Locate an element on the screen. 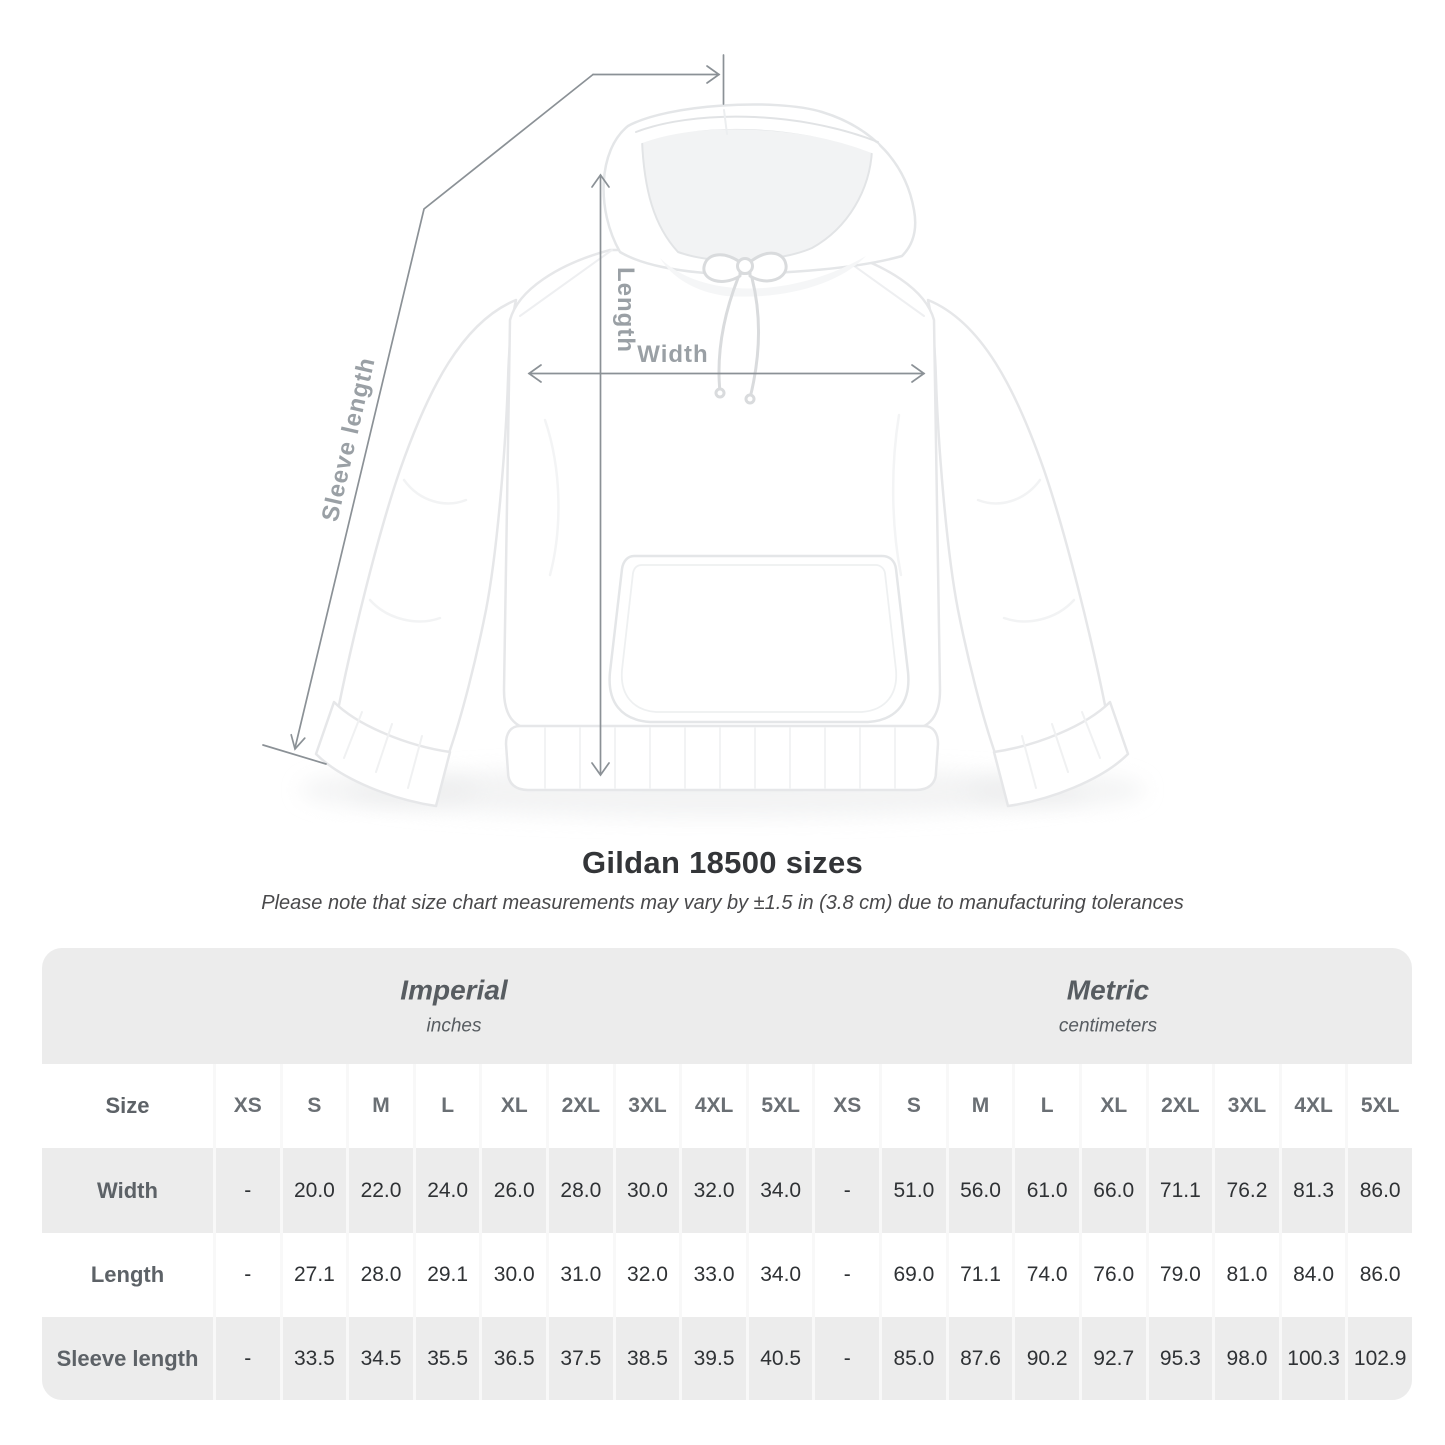 Image resolution: width=1445 pixels, height=1445 pixels. metric-value: 56.0 is located at coordinates (980, 1190).